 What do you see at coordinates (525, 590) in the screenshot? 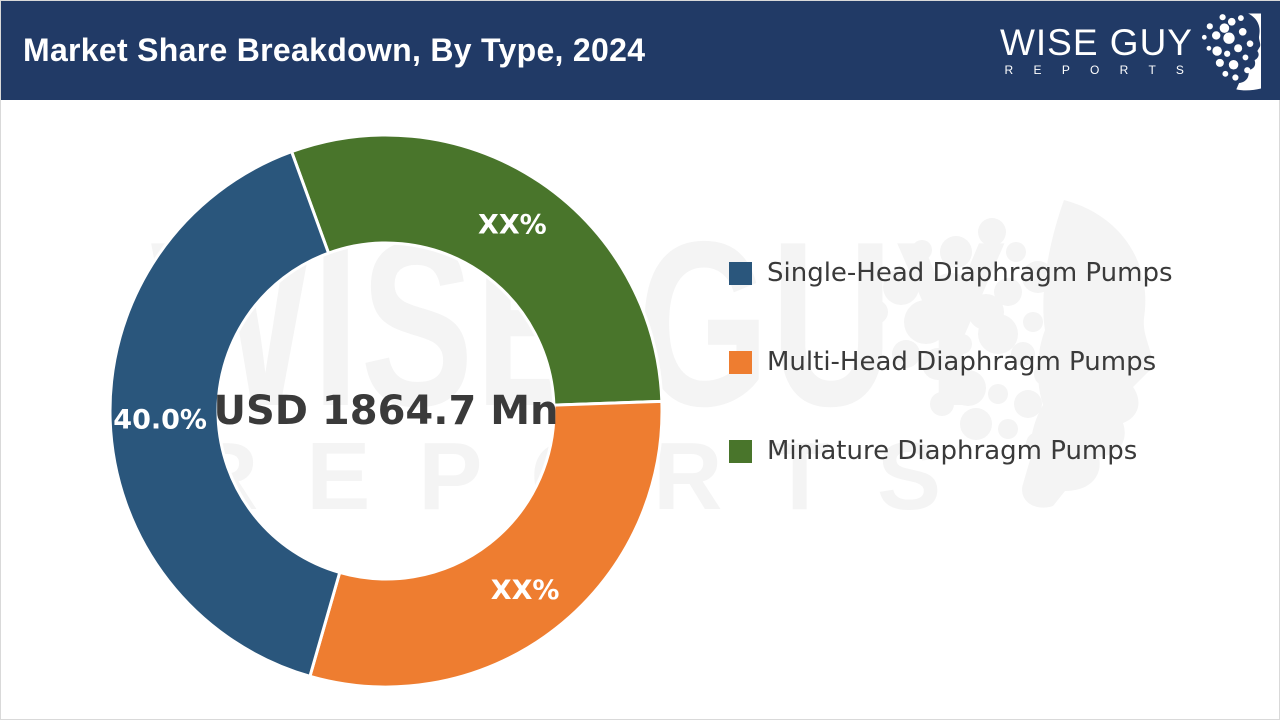
I see `slice-percent-label-multi-head-diaphragm-pumps: XX%` at bounding box center [525, 590].